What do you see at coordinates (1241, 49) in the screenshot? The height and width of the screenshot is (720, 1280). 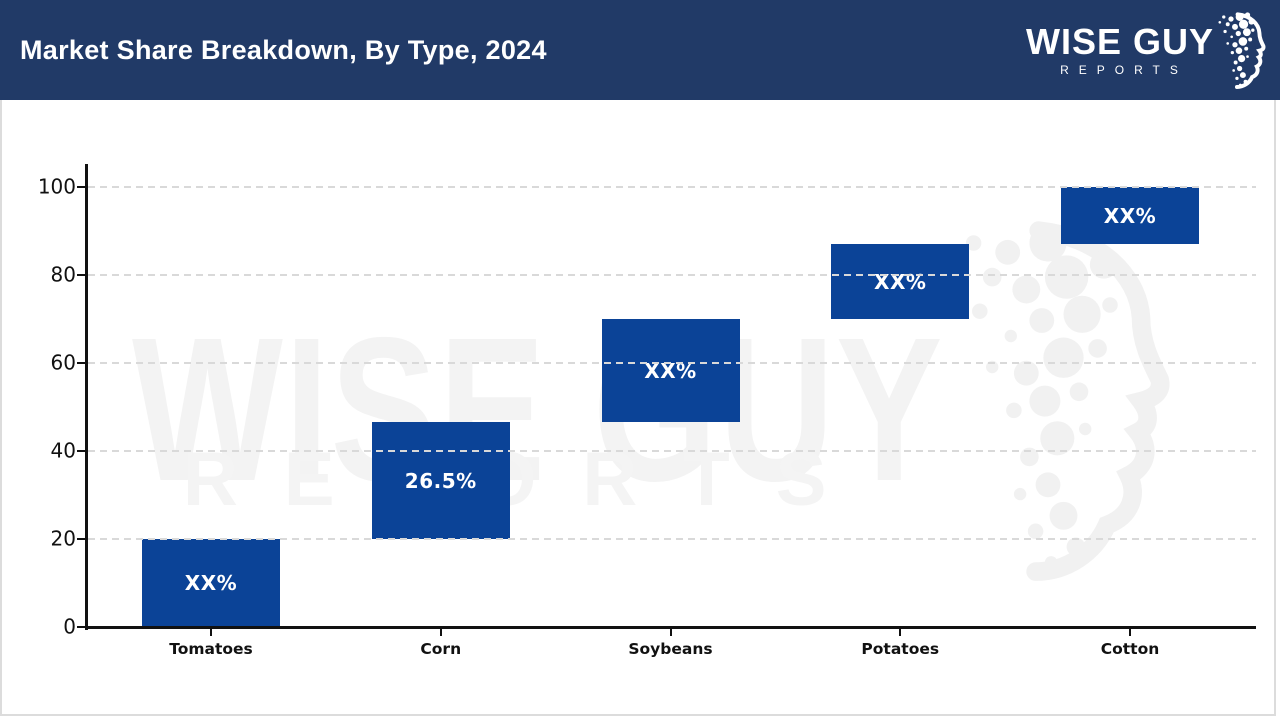 I see `wiseguy-face-icon` at bounding box center [1241, 49].